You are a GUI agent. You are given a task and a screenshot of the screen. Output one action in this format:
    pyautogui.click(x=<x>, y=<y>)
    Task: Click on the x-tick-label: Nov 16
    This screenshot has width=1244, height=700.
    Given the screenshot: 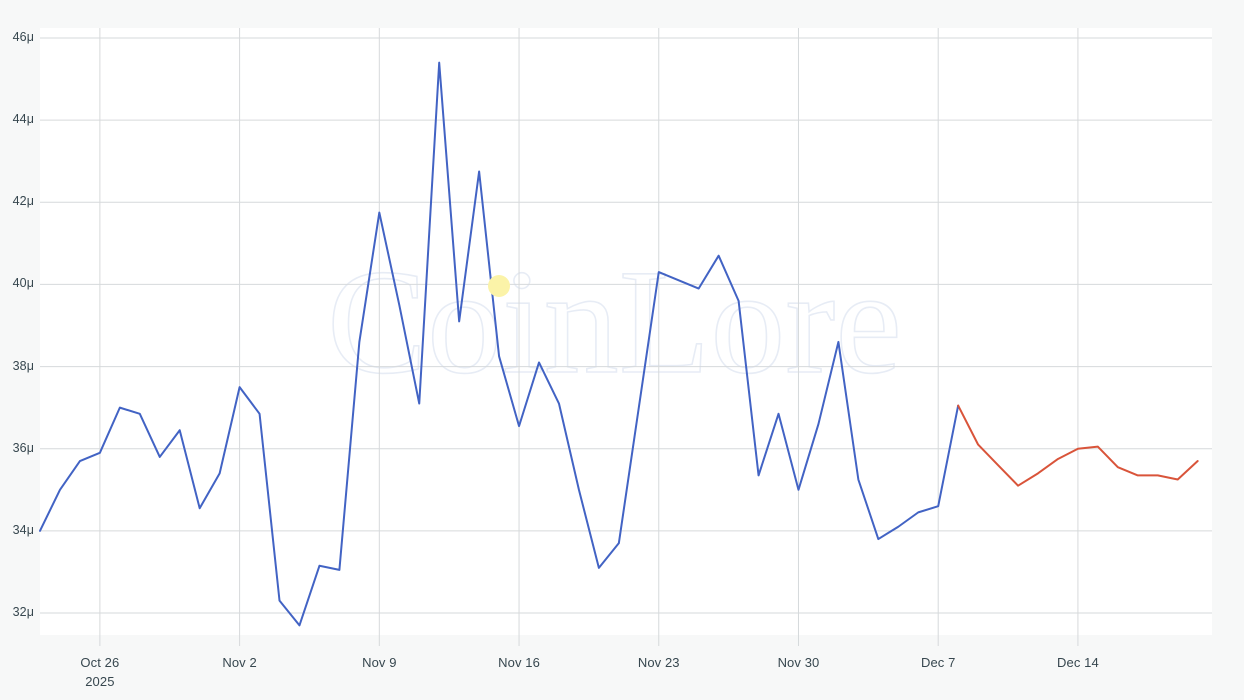 What is the action you would take?
    pyautogui.click(x=519, y=662)
    